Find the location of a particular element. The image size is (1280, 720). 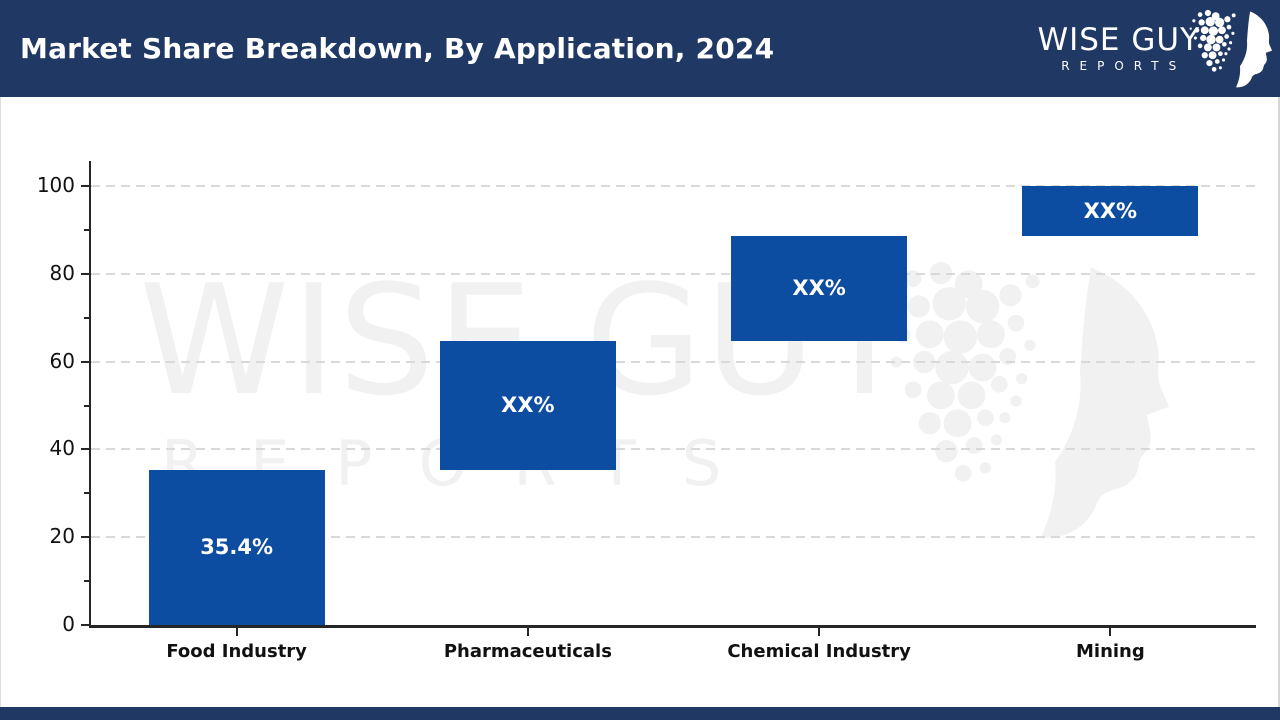

wise-guy-reports-logo: WISE GUY REPORTS is located at coordinates (1154, 48).